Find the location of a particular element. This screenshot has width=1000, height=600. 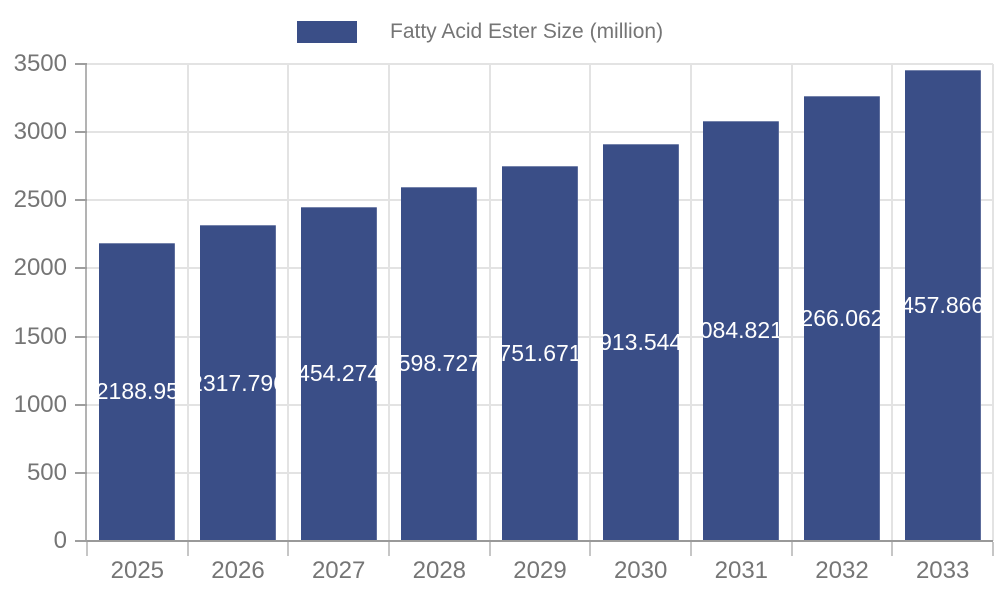

bar-2025: 2188.95 is located at coordinates (137, 391).